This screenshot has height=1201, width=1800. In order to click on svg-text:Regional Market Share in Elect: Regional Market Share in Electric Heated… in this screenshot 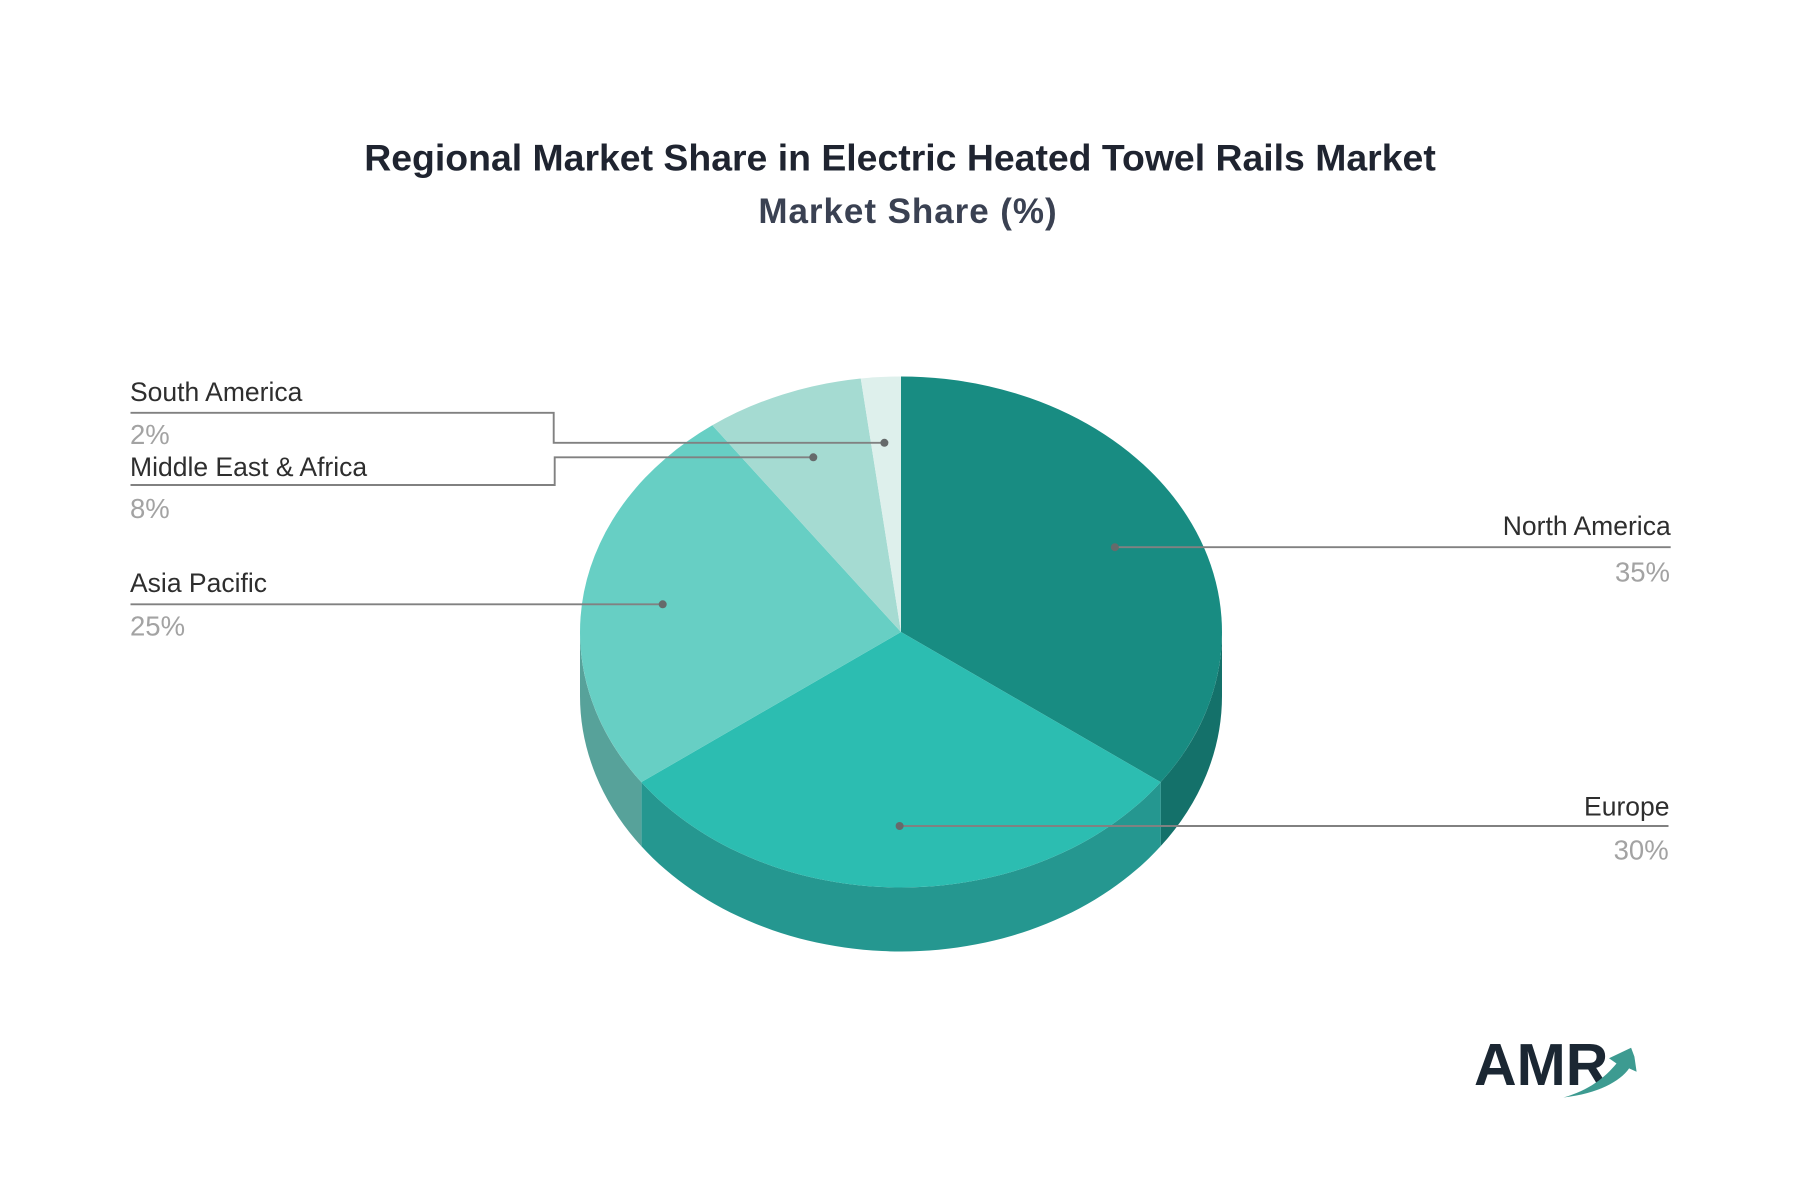, I will do `click(900, 157)`.